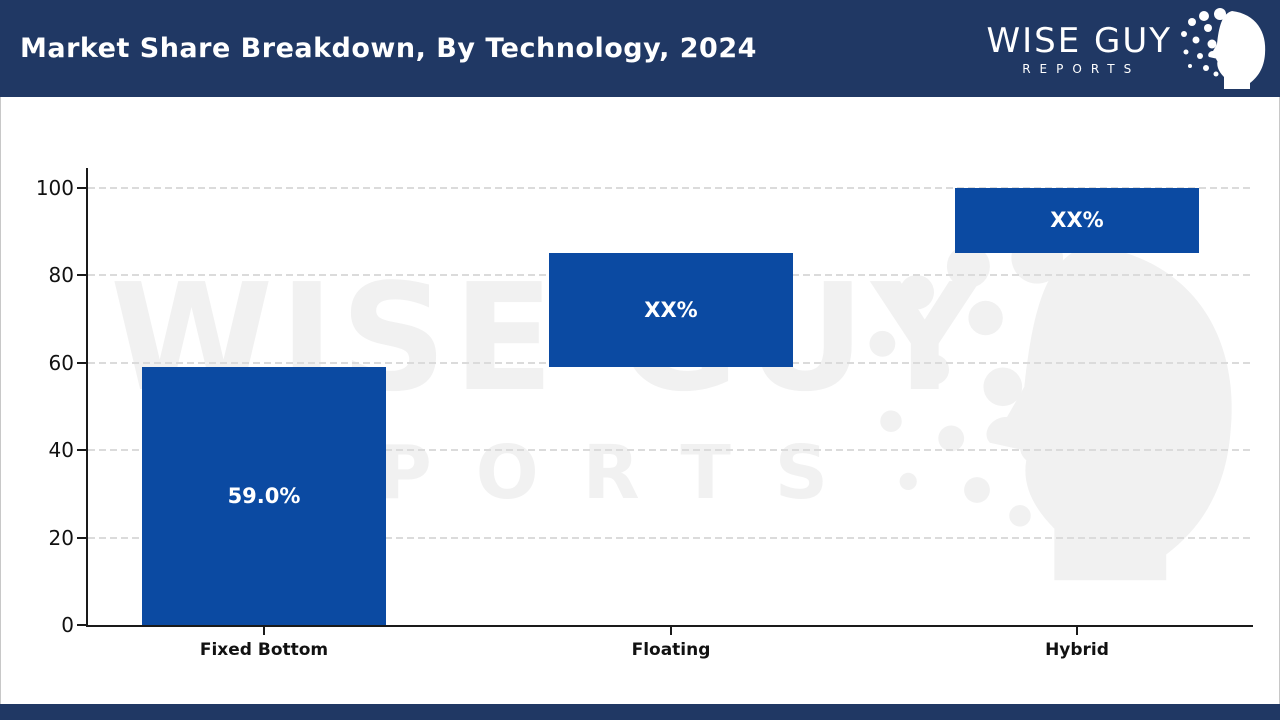 The width and height of the screenshot is (1280, 720). I want to click on y-tick-label: 60, so click(61, 362).